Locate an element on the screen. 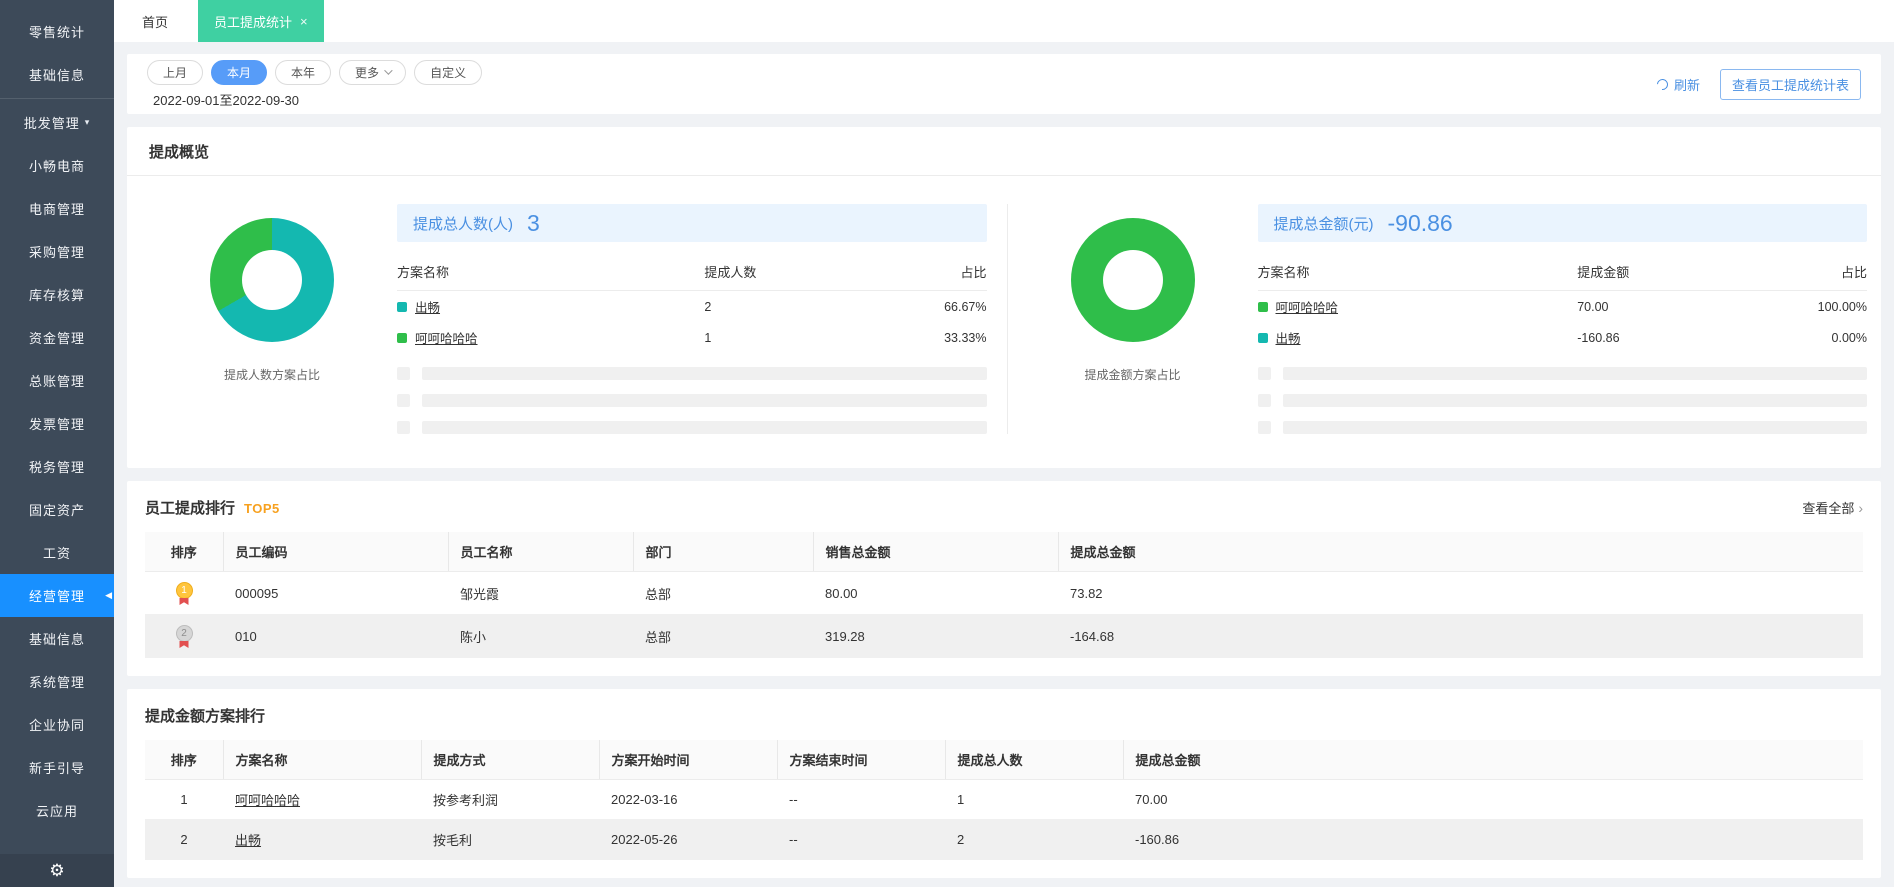 This screenshot has width=1894, height=887. date-range-text: 2022-09-01至2022-09-30 is located at coordinates (226, 100).